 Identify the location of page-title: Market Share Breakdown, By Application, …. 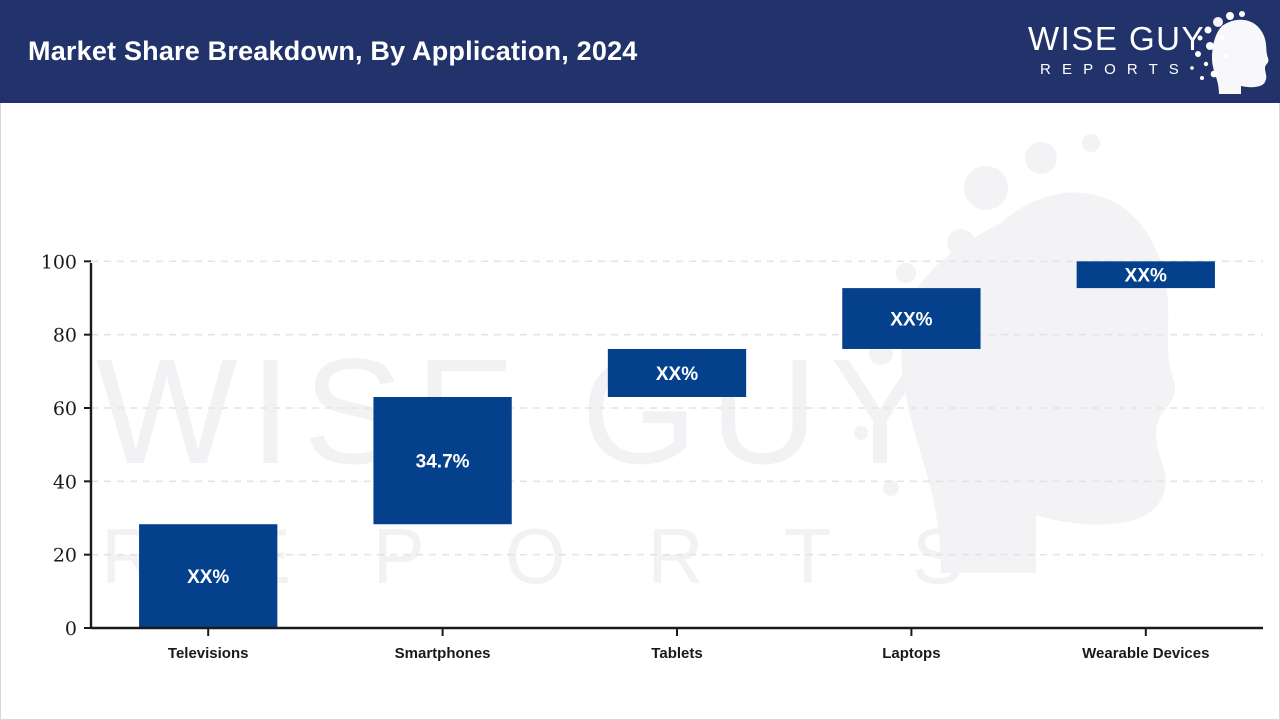
(333, 51).